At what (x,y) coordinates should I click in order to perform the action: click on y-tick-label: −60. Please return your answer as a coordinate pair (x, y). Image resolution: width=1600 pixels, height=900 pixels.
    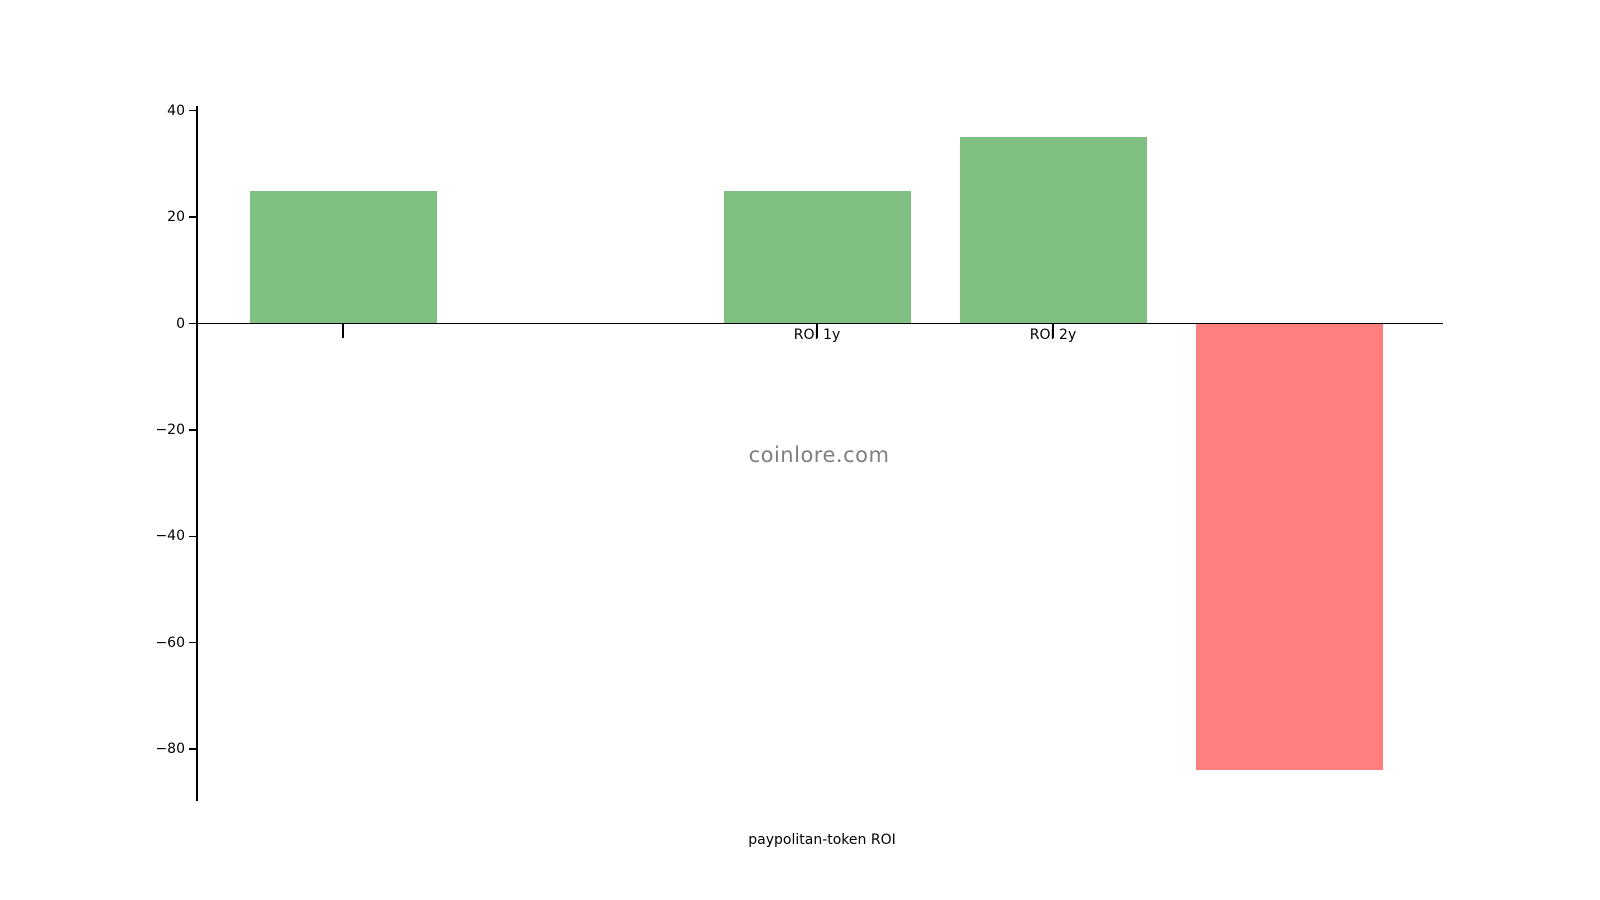
    Looking at the image, I should click on (170, 642).